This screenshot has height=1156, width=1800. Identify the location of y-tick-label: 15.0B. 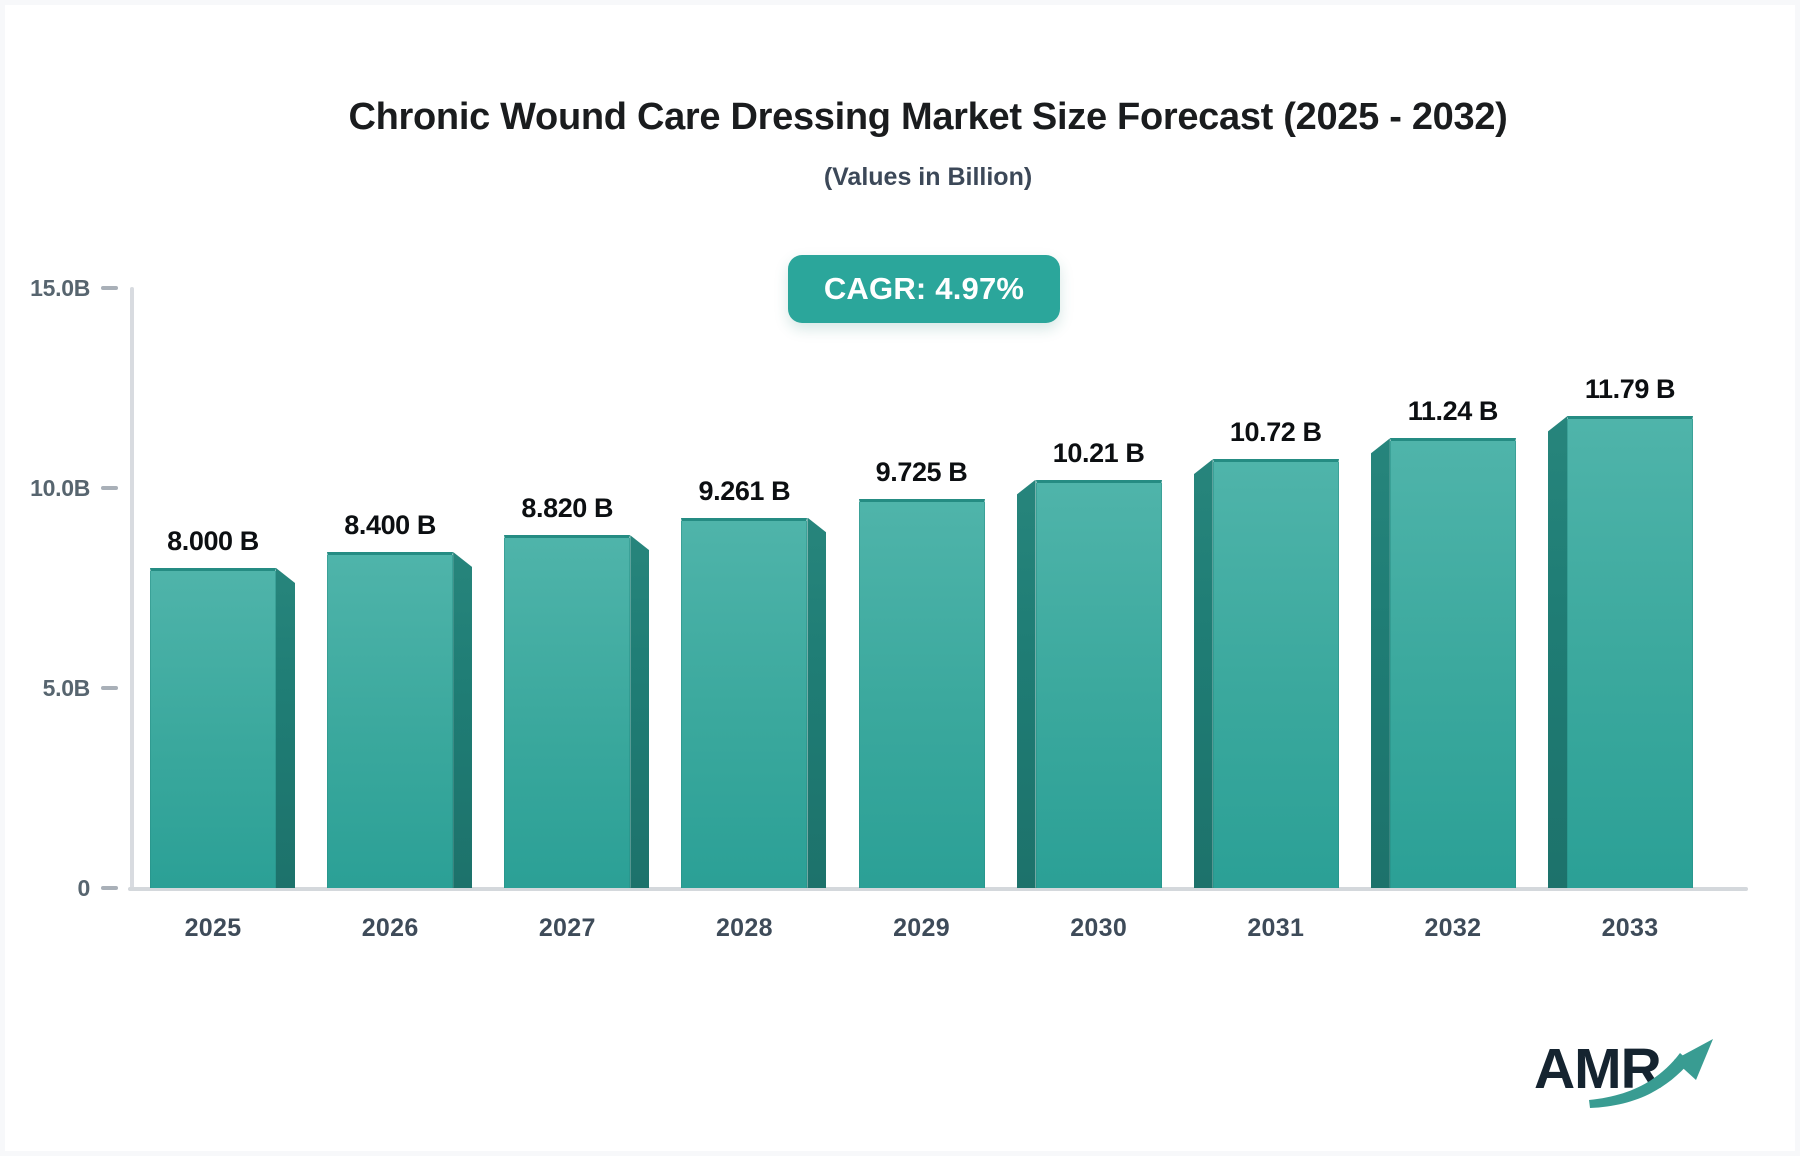
(60, 288).